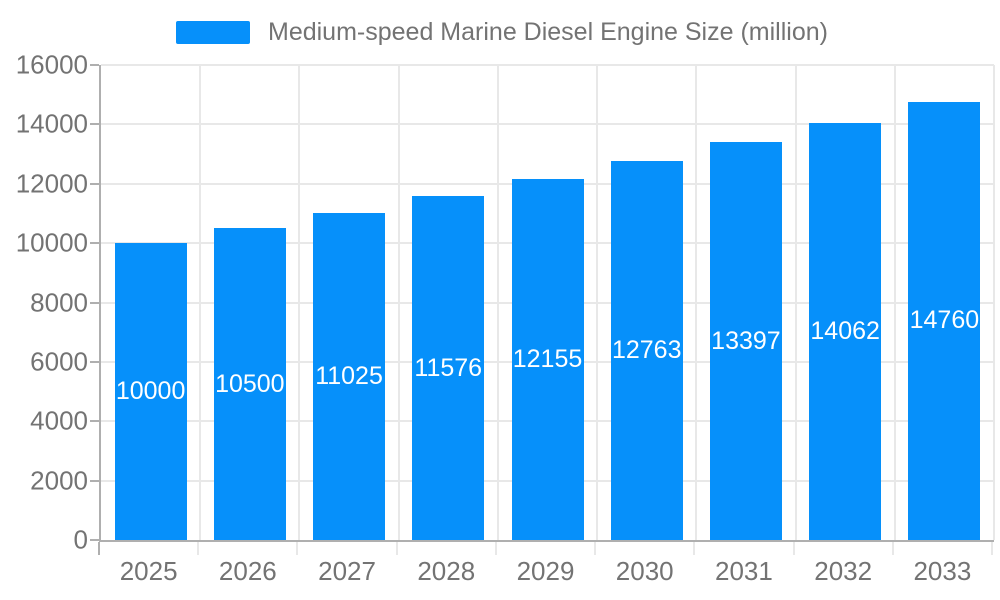 This screenshot has height=600, width=1000. I want to click on x-tick-label: 2029, so click(545, 571).